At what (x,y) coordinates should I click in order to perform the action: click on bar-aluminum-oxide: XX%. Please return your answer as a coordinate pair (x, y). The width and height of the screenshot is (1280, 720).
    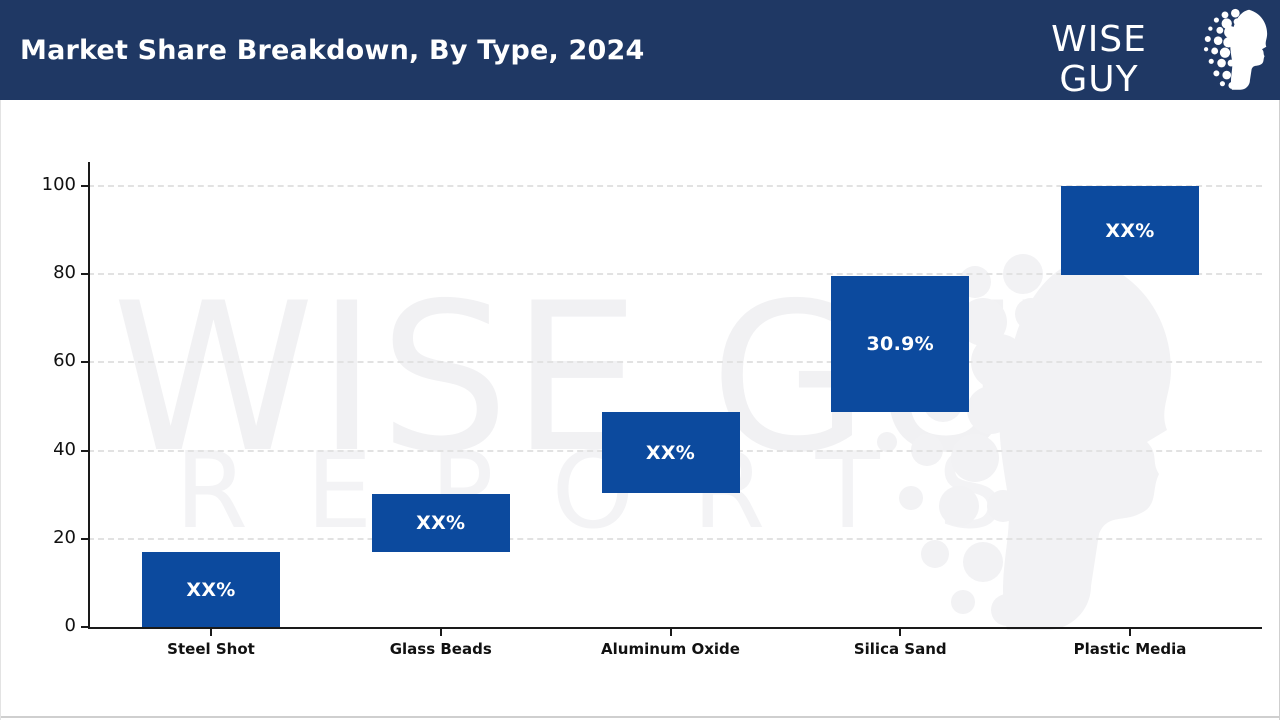
    Looking at the image, I should click on (670, 453).